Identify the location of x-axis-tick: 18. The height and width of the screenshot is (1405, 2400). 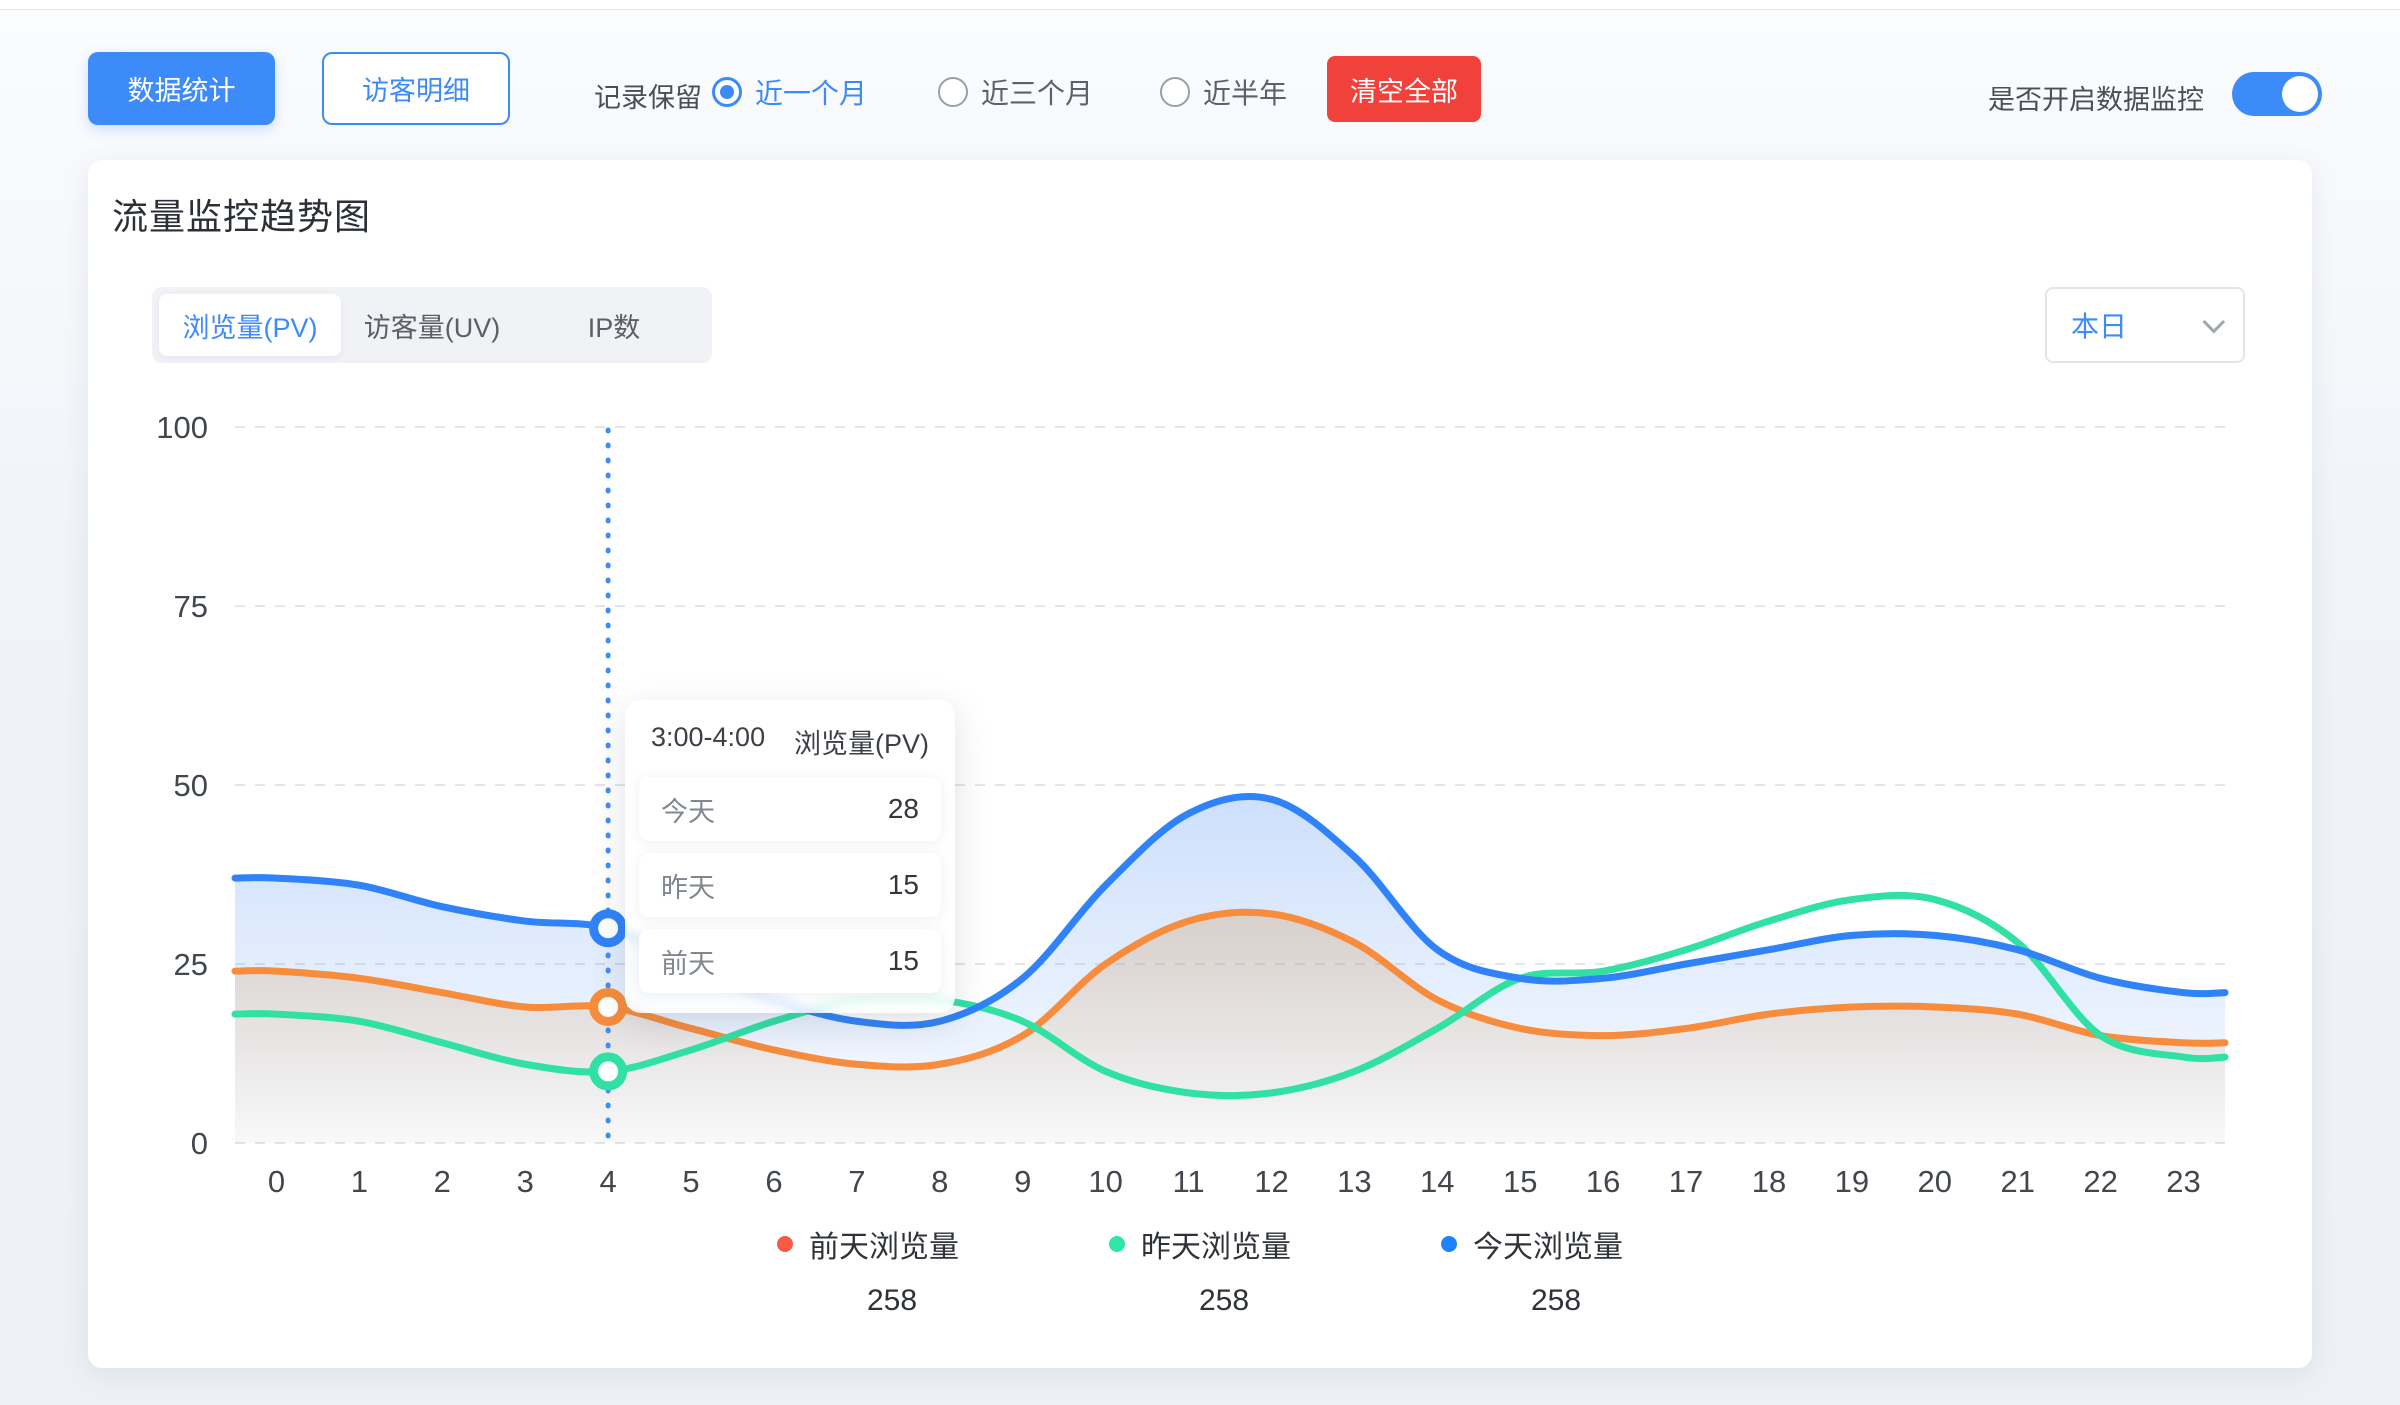
(1769, 1181).